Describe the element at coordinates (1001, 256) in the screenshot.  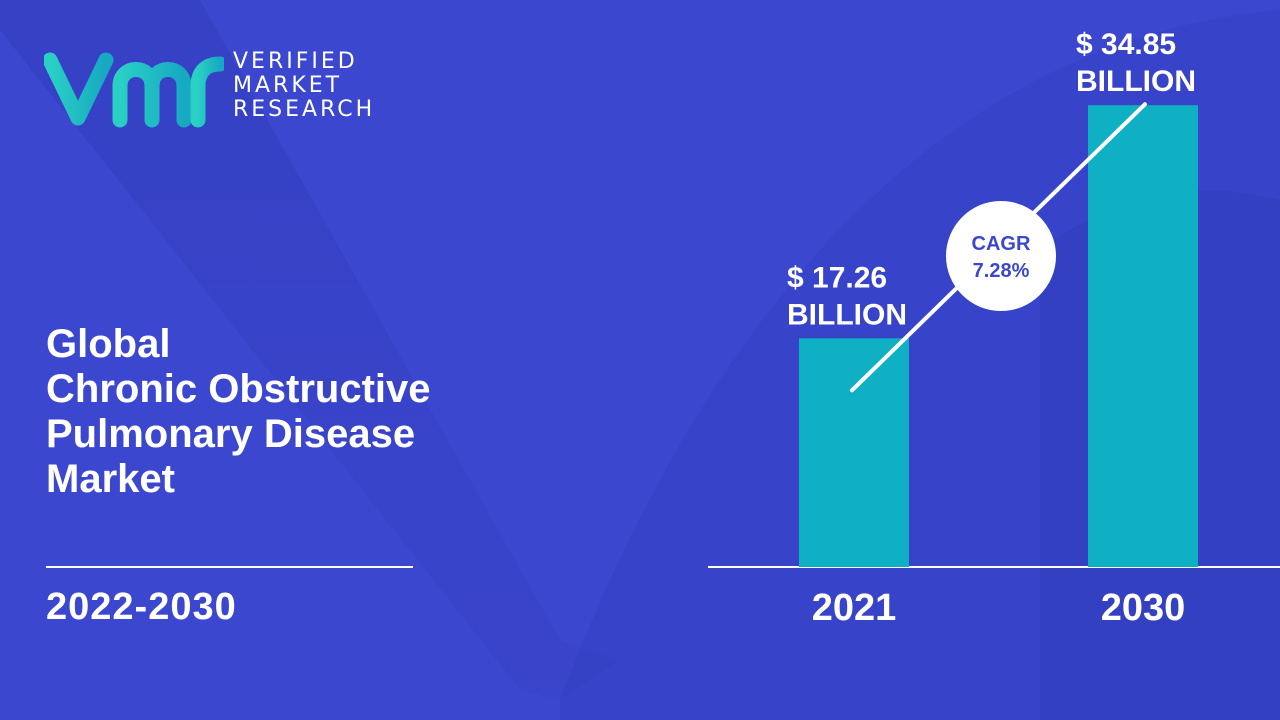
I see `cagr-badge` at that location.